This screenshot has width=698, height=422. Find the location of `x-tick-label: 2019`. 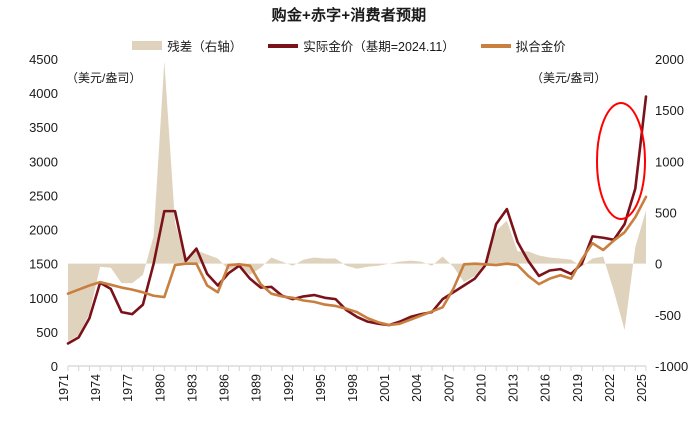

x-tick-label: 2019 is located at coordinates (578, 388).